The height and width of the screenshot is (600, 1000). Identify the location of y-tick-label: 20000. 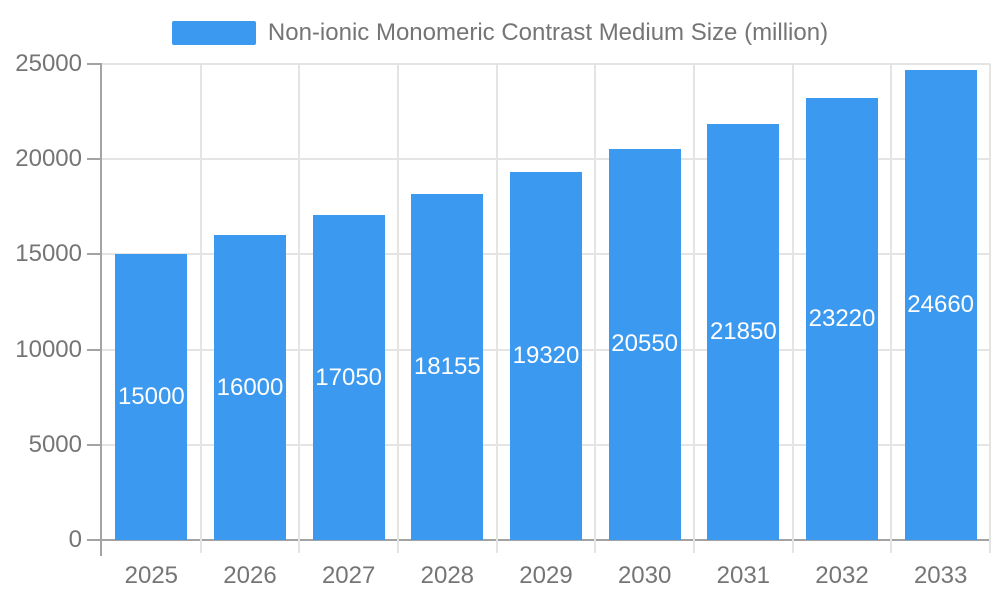
(48, 159).